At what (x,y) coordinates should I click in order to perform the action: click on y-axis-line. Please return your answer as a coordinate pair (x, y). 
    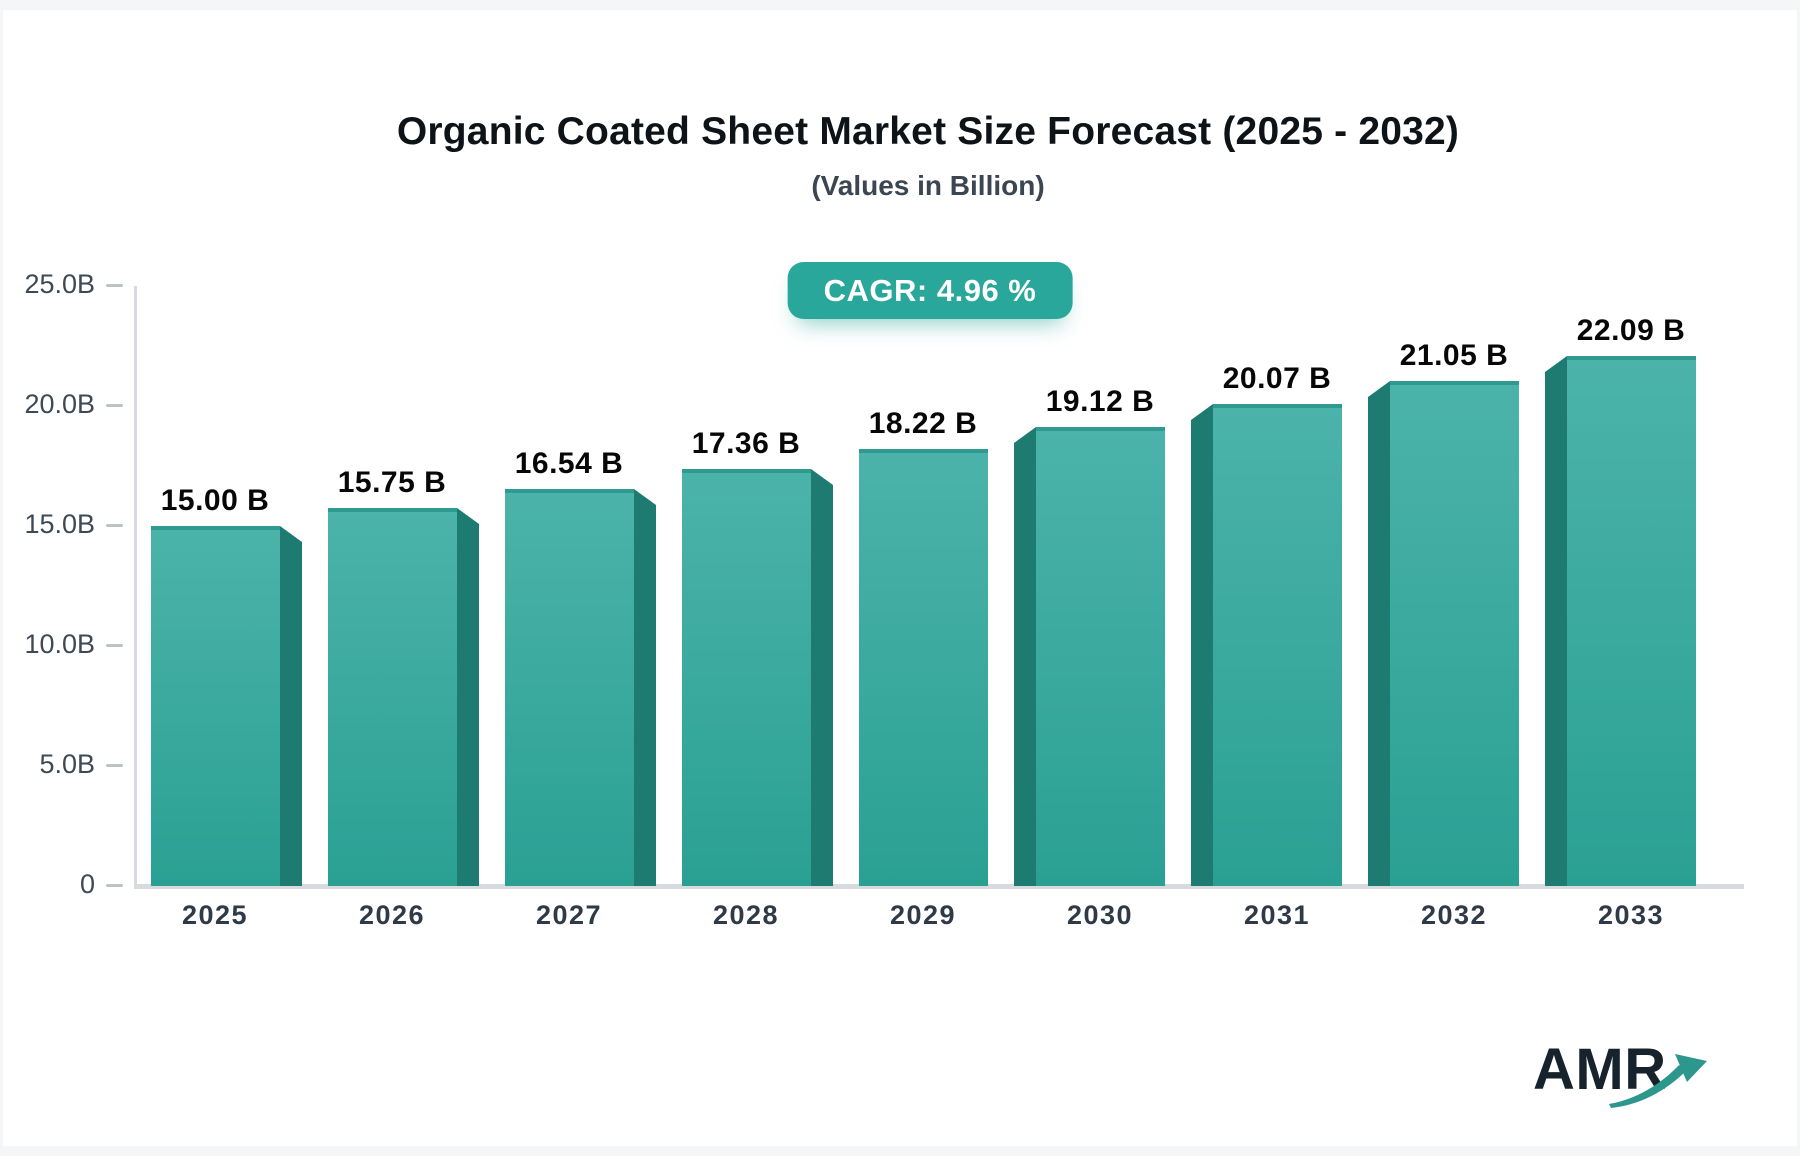
    Looking at the image, I should click on (135, 587).